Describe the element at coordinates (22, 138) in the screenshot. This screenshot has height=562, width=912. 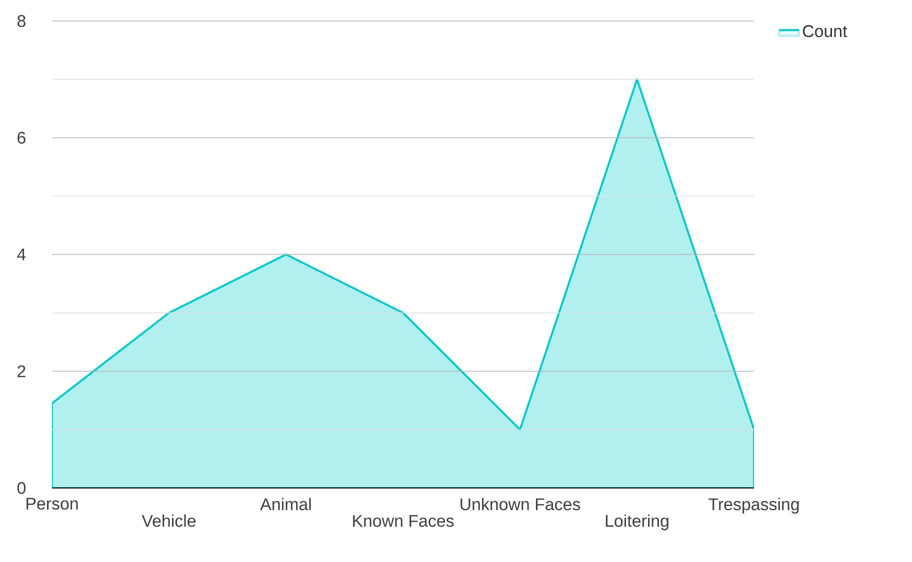
I see `y-tick-label: 6` at that location.